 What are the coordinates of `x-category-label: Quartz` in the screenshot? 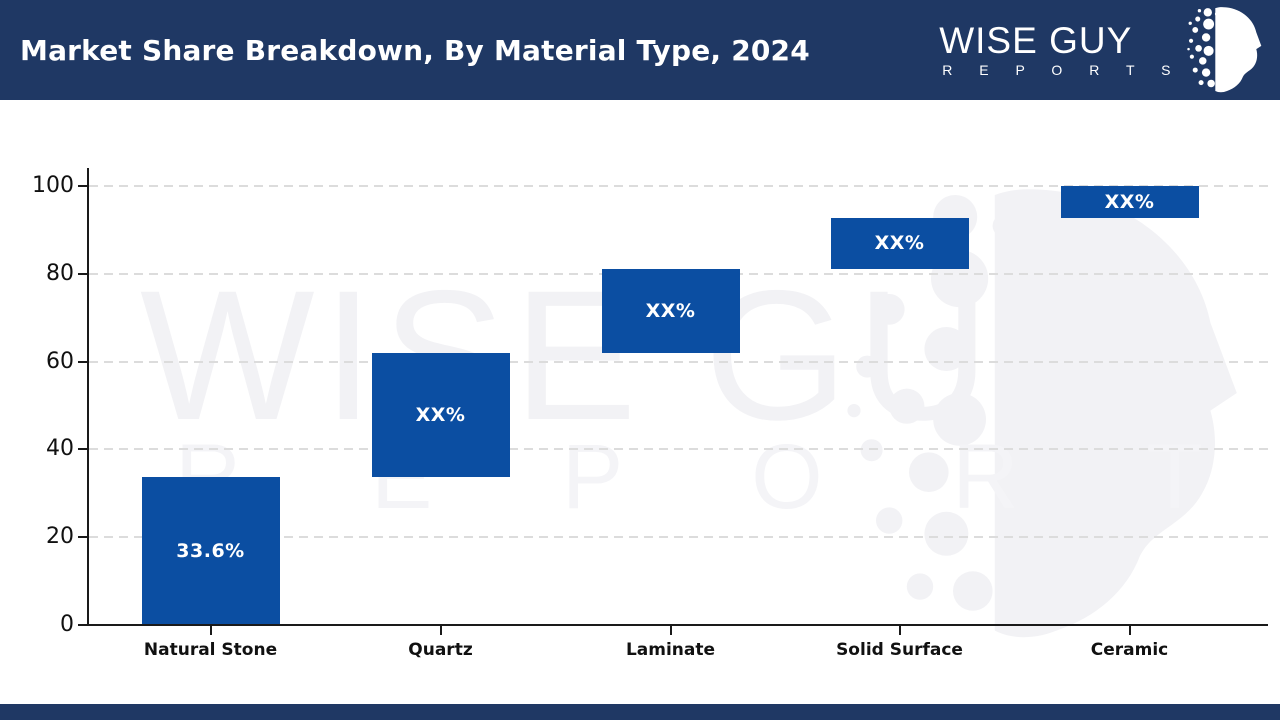 It's located at (440, 650).